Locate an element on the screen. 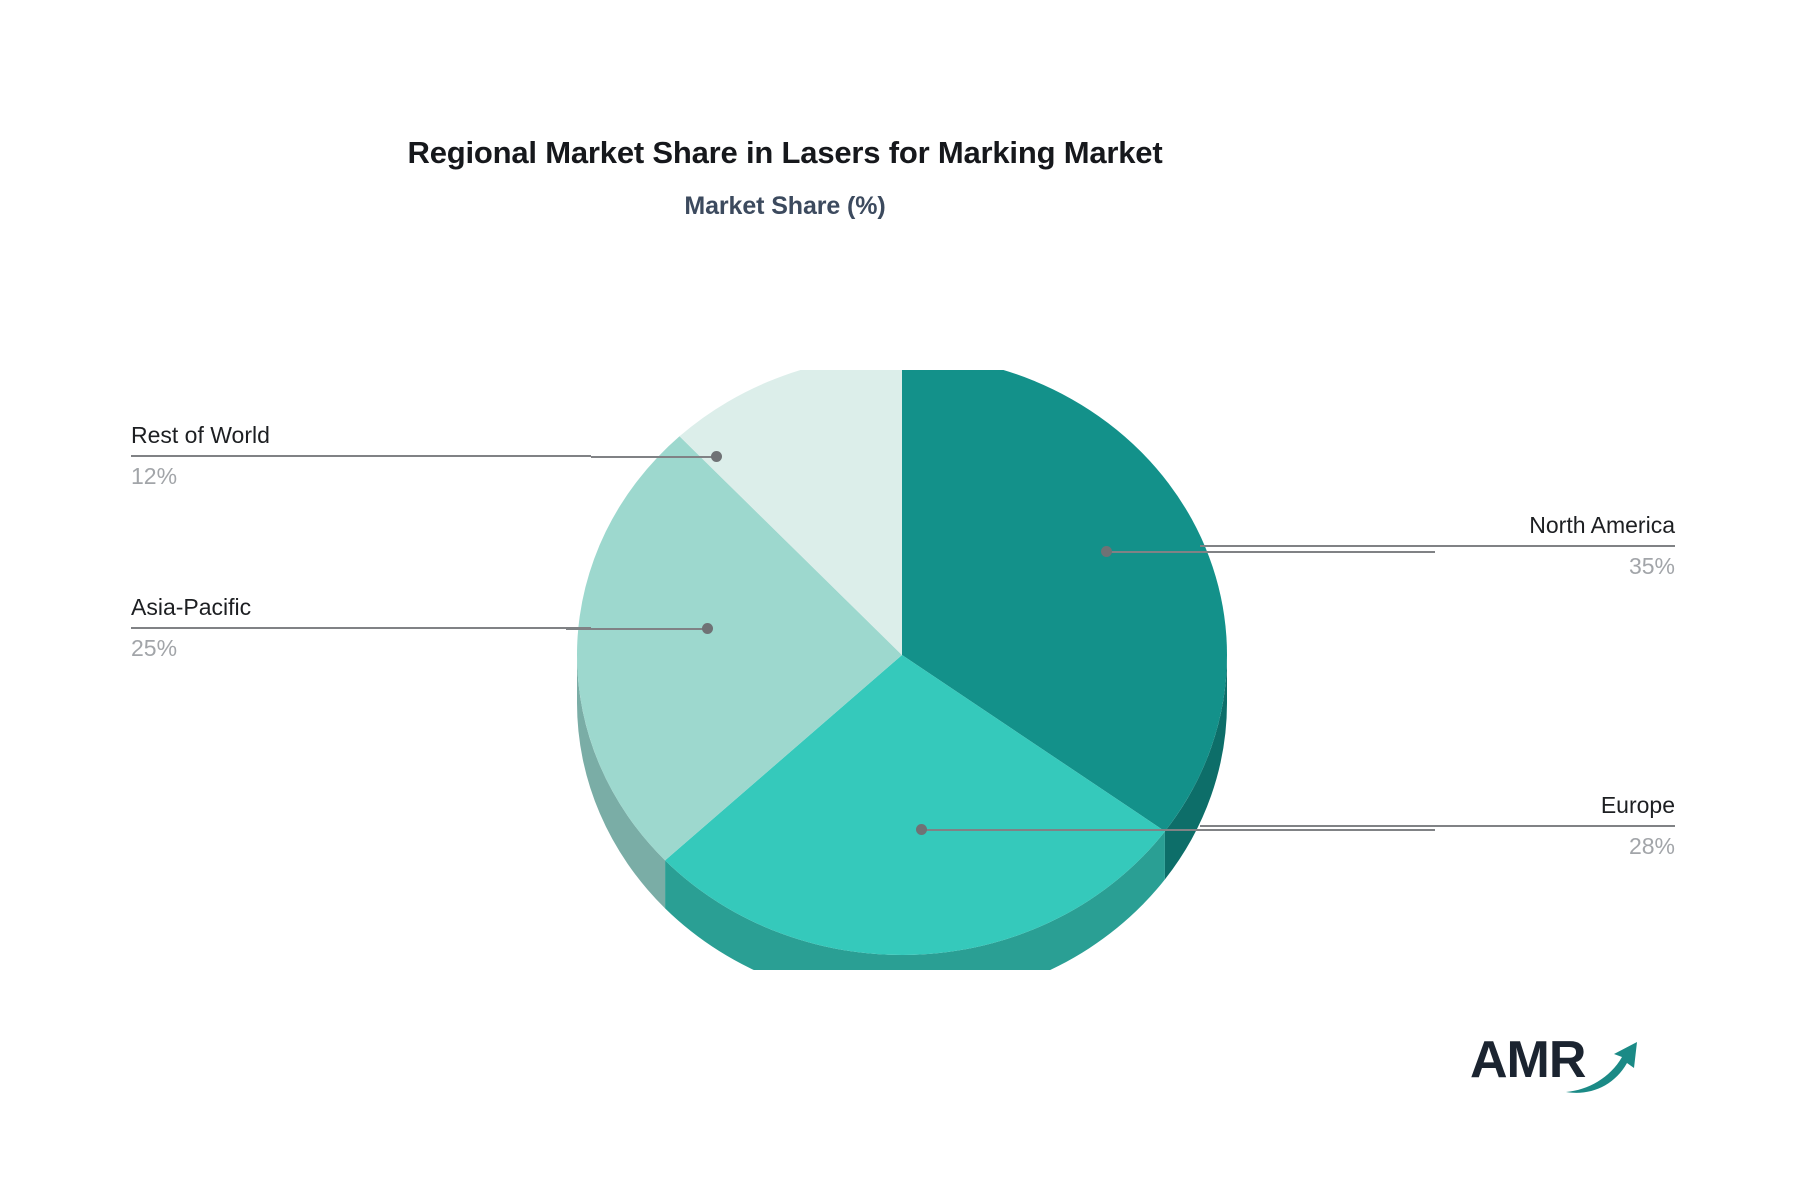  chart-subtitle: Market Share (%) is located at coordinates (785, 206).